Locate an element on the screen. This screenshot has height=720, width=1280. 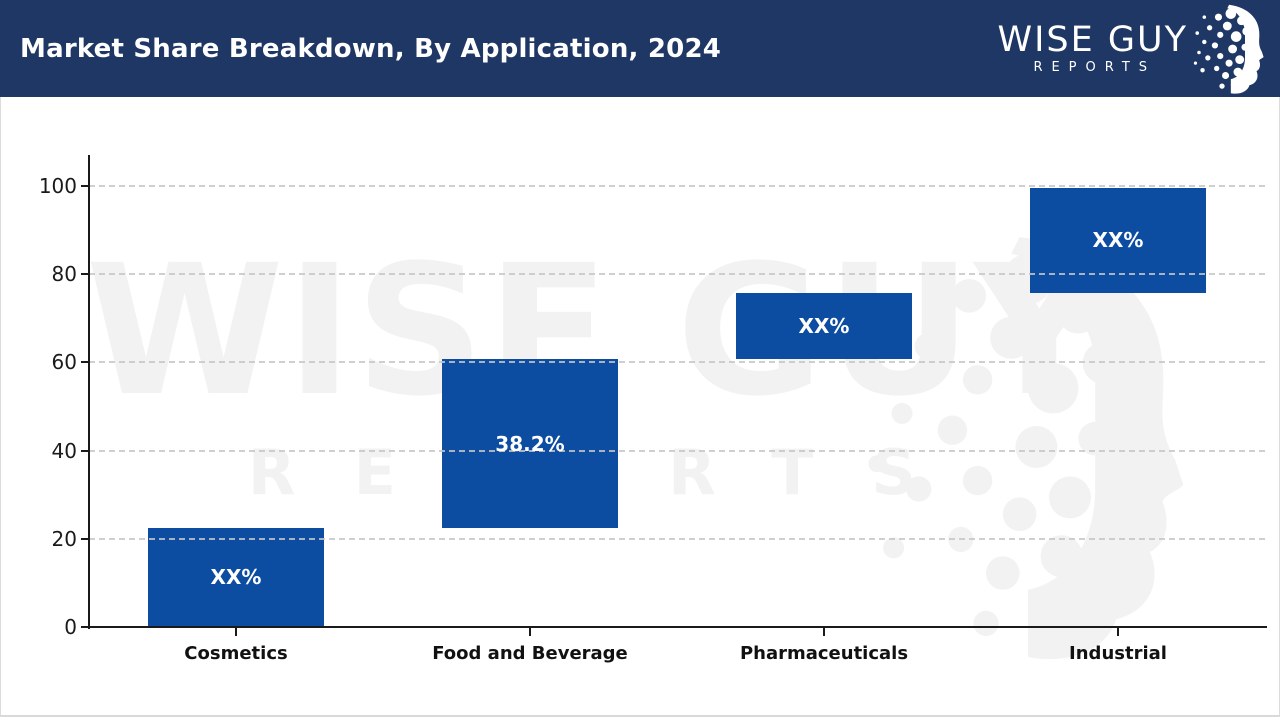
category-label: Food and Beverage is located at coordinates (530, 653).